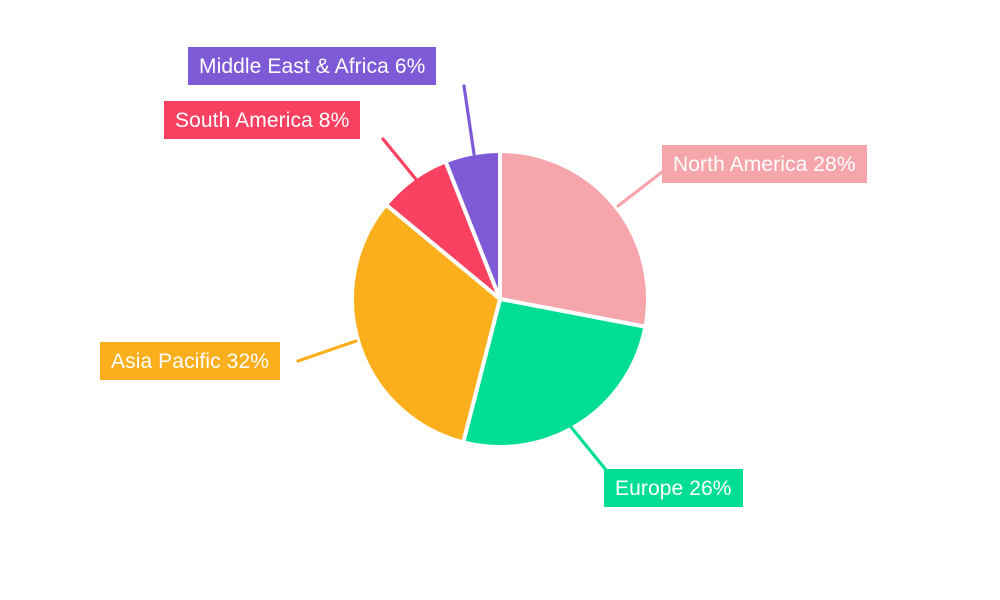  Describe the element at coordinates (574, 239) in the screenshot. I see `pie-slice-north-america` at that location.